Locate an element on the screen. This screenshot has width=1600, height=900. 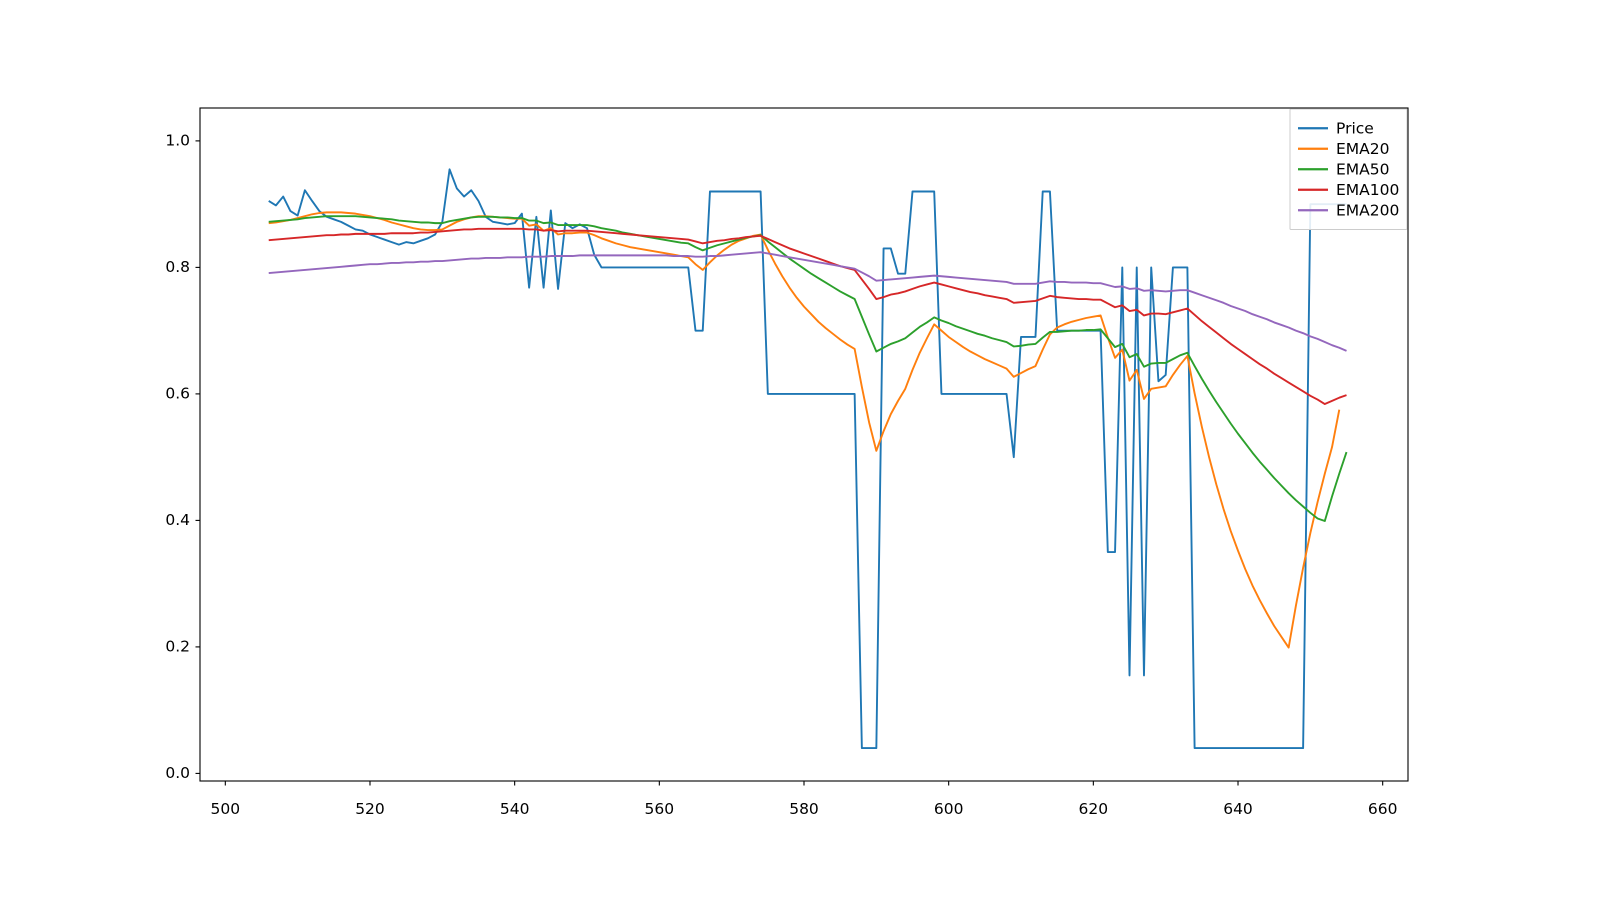
x-axis-ticks: 500 520 540 560 580 600 620 640 660 is located at coordinates (804, 799).